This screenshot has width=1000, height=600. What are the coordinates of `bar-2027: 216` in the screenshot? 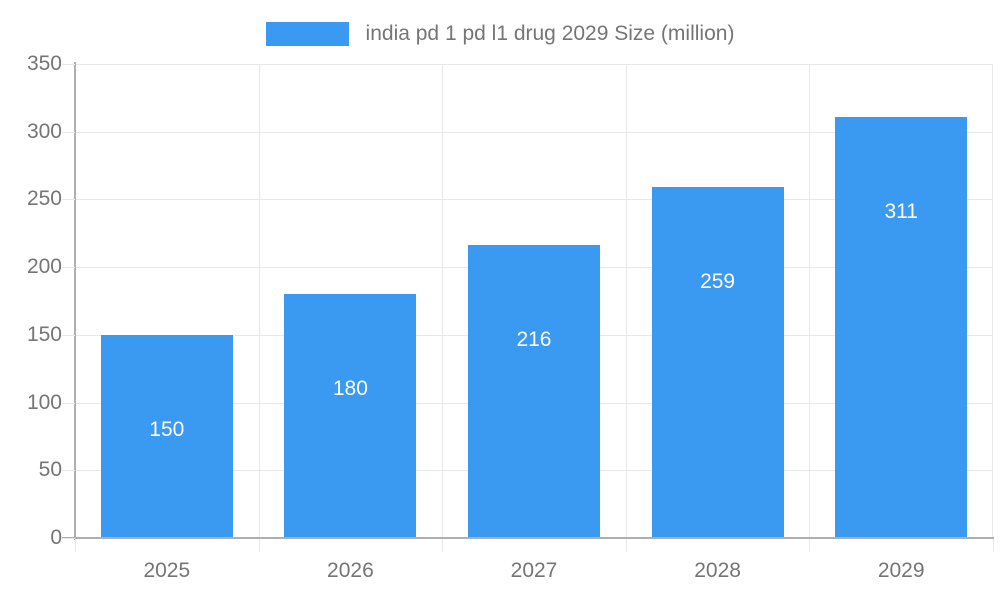 It's located at (534, 391).